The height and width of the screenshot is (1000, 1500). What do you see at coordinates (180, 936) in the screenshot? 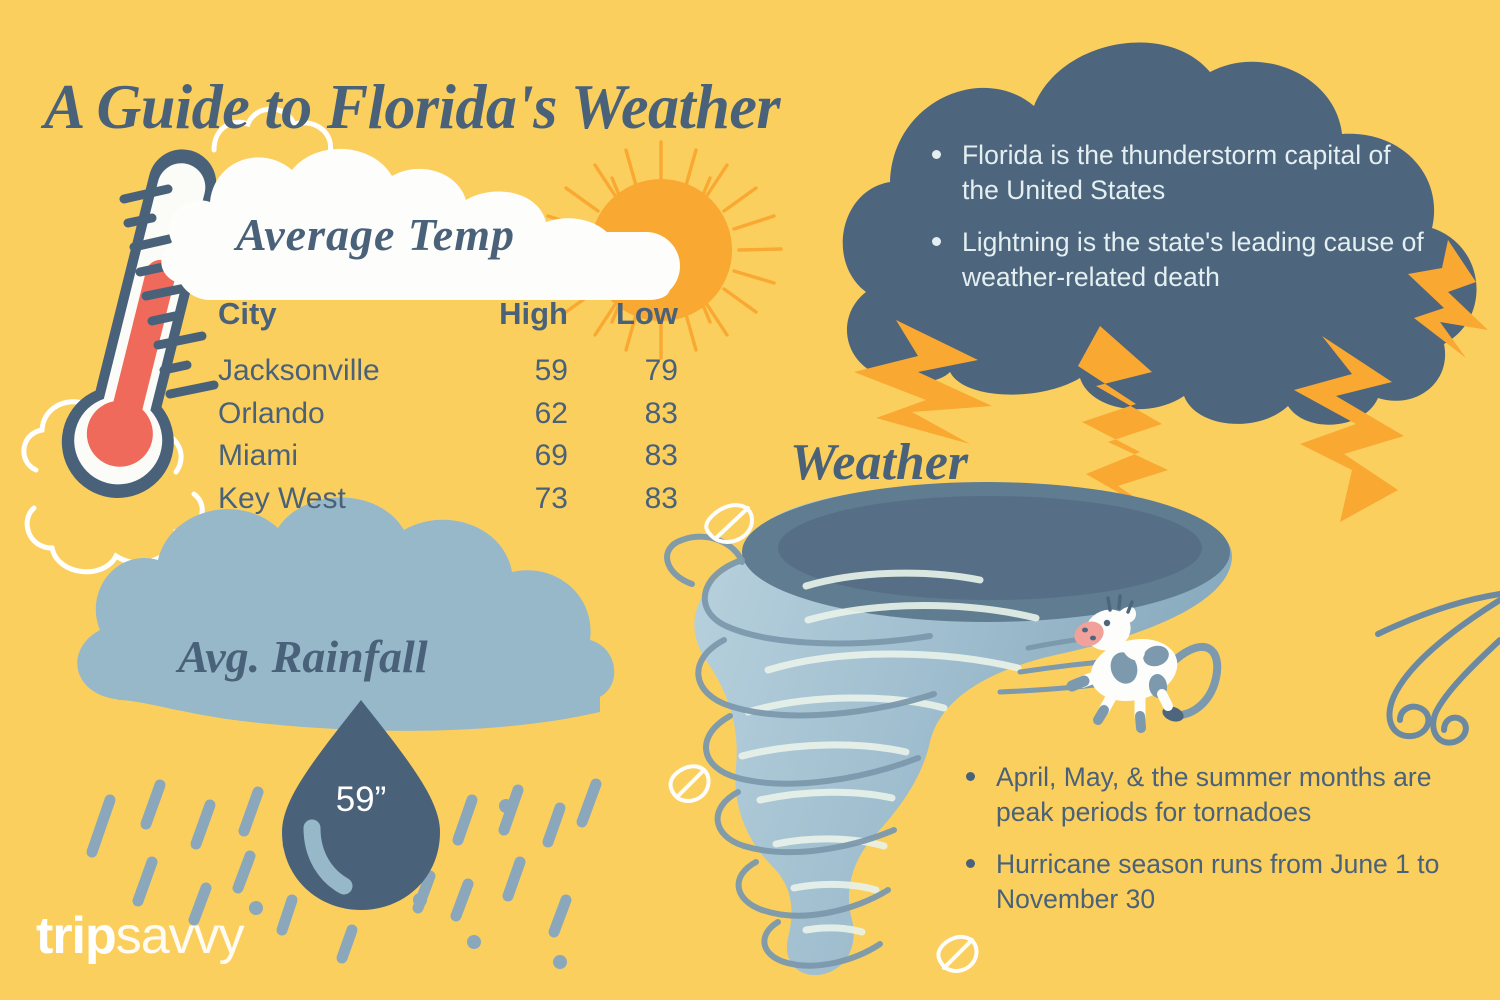
I see `logo-savvy: savvy` at bounding box center [180, 936].